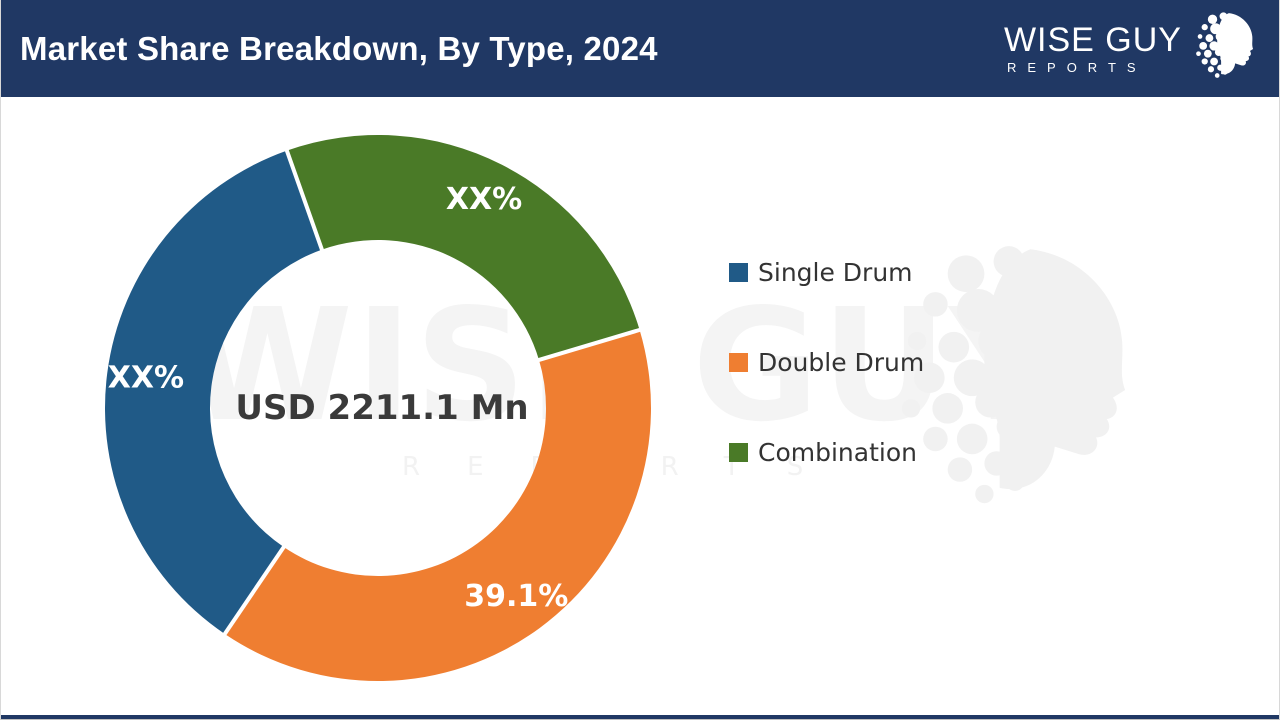  Describe the element at coordinates (339, 48) in the screenshot. I see `page-title: Market Share Breakdown, By Type, 2024` at that location.